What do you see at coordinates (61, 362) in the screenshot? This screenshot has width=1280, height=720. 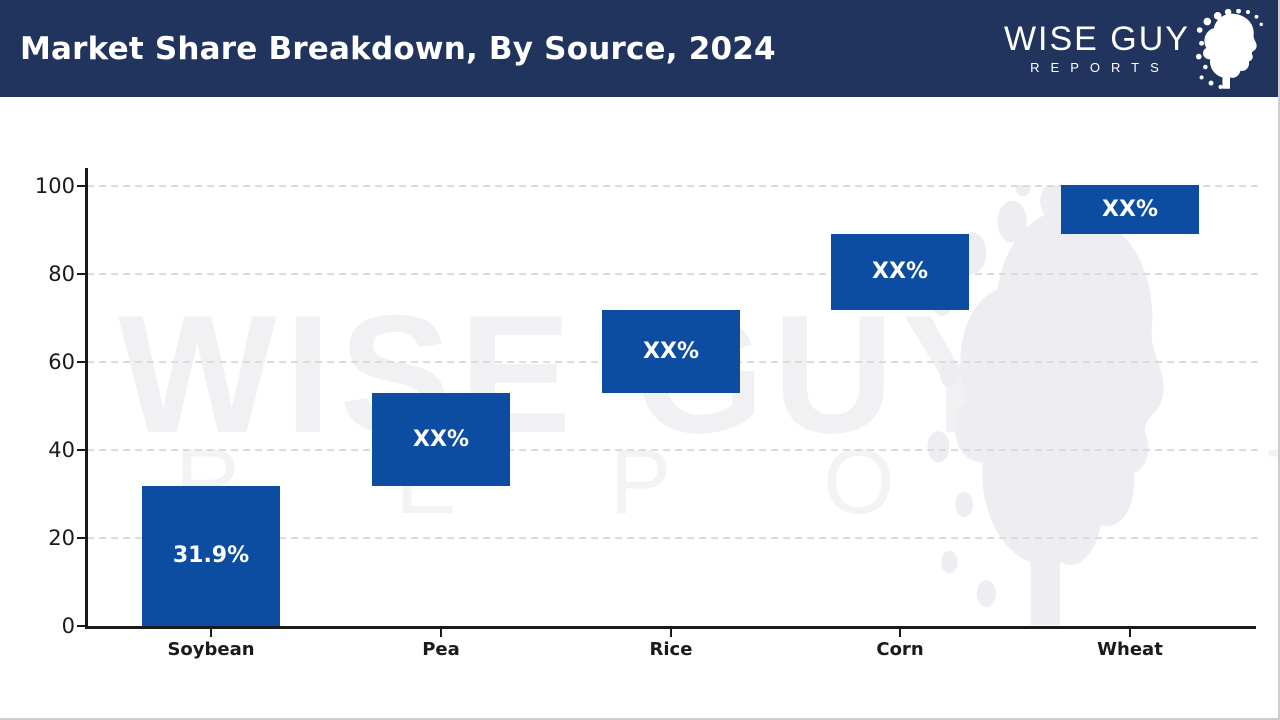 I see `y-tick-label: 60` at bounding box center [61, 362].